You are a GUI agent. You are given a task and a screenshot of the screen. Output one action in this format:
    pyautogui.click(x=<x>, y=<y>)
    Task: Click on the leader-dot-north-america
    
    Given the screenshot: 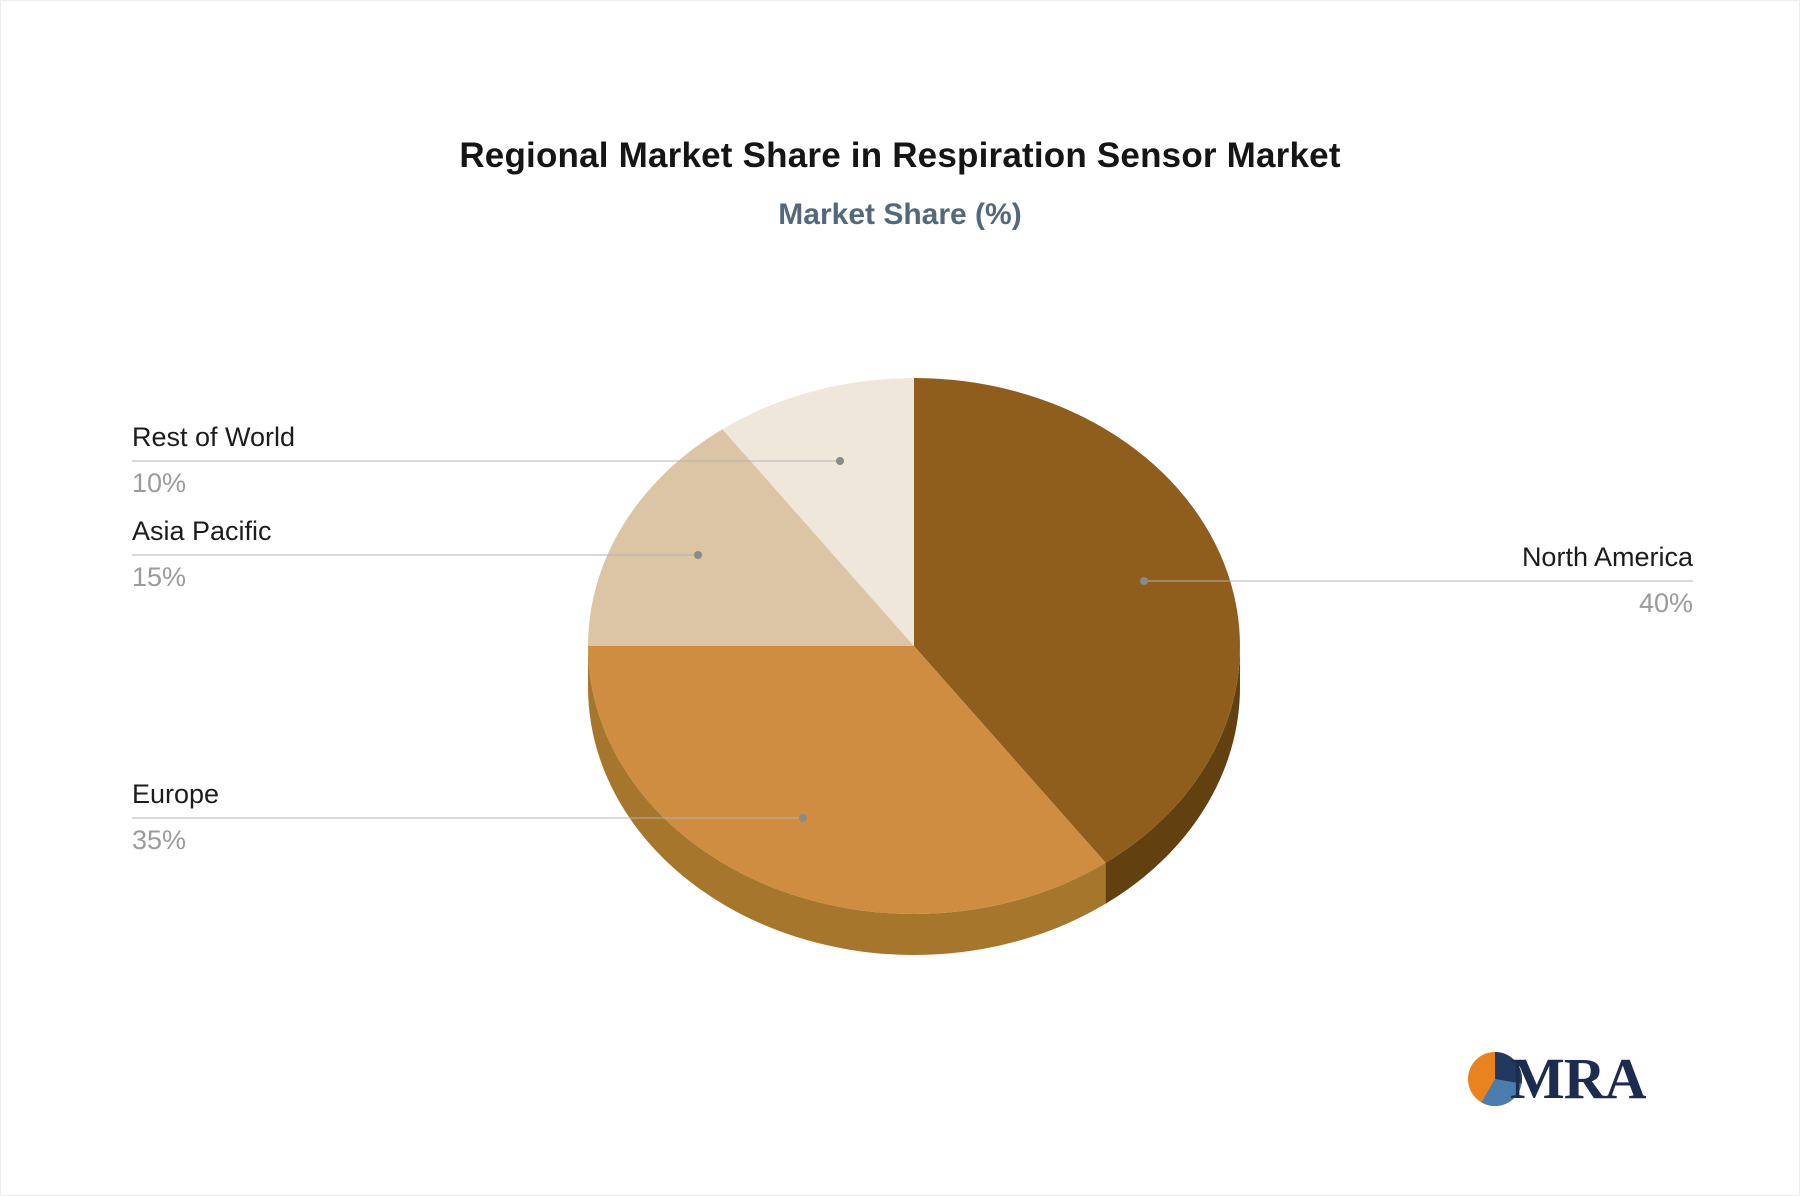 What is the action you would take?
    pyautogui.click(x=1144, y=581)
    